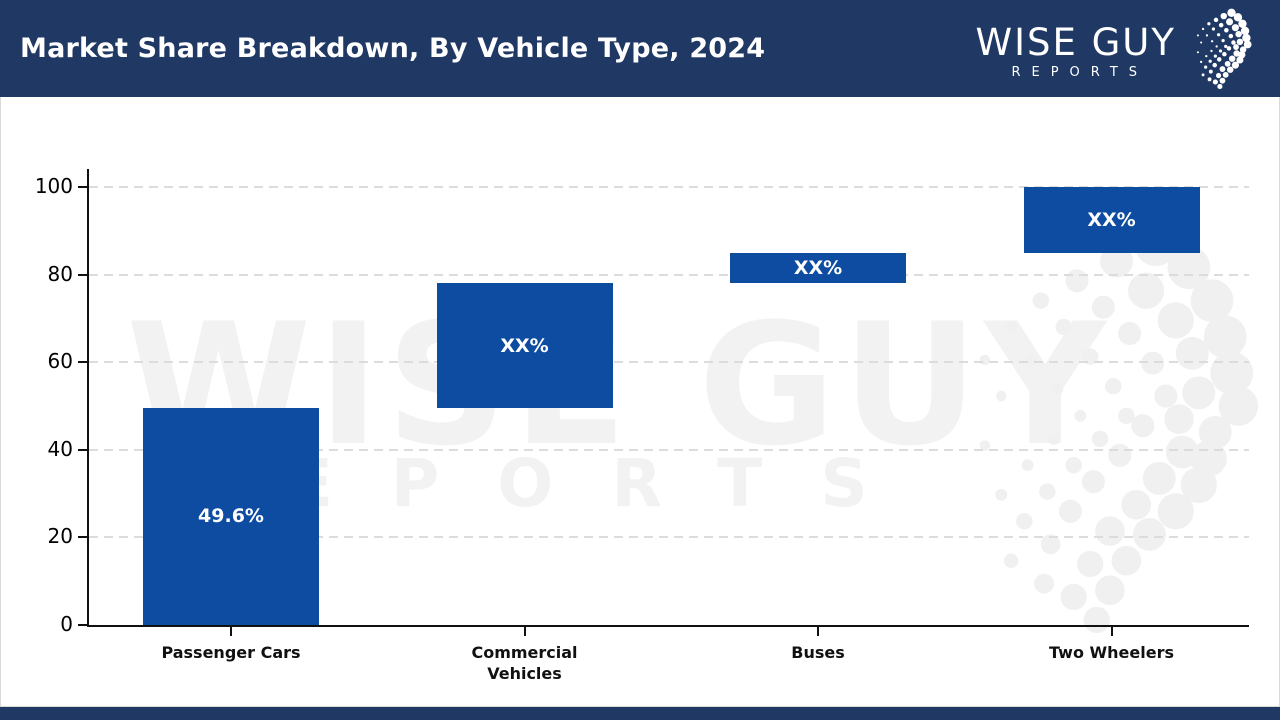 This screenshot has height=720, width=1280. What do you see at coordinates (231, 652) in the screenshot?
I see `x-axis-category-label: Passenger Cars` at bounding box center [231, 652].